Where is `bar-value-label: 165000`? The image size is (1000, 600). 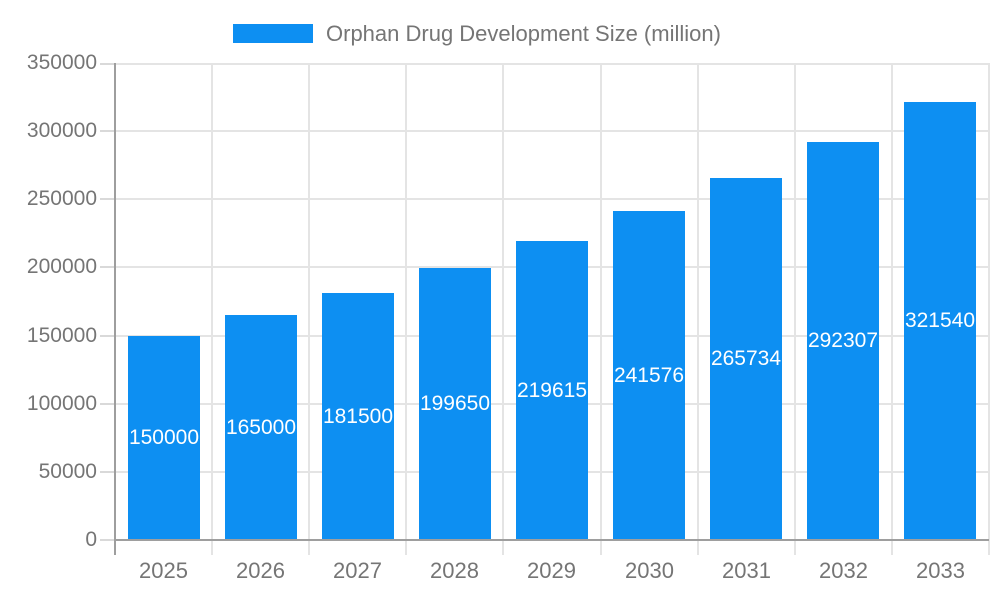 bar-value-label: 165000 is located at coordinates (261, 427).